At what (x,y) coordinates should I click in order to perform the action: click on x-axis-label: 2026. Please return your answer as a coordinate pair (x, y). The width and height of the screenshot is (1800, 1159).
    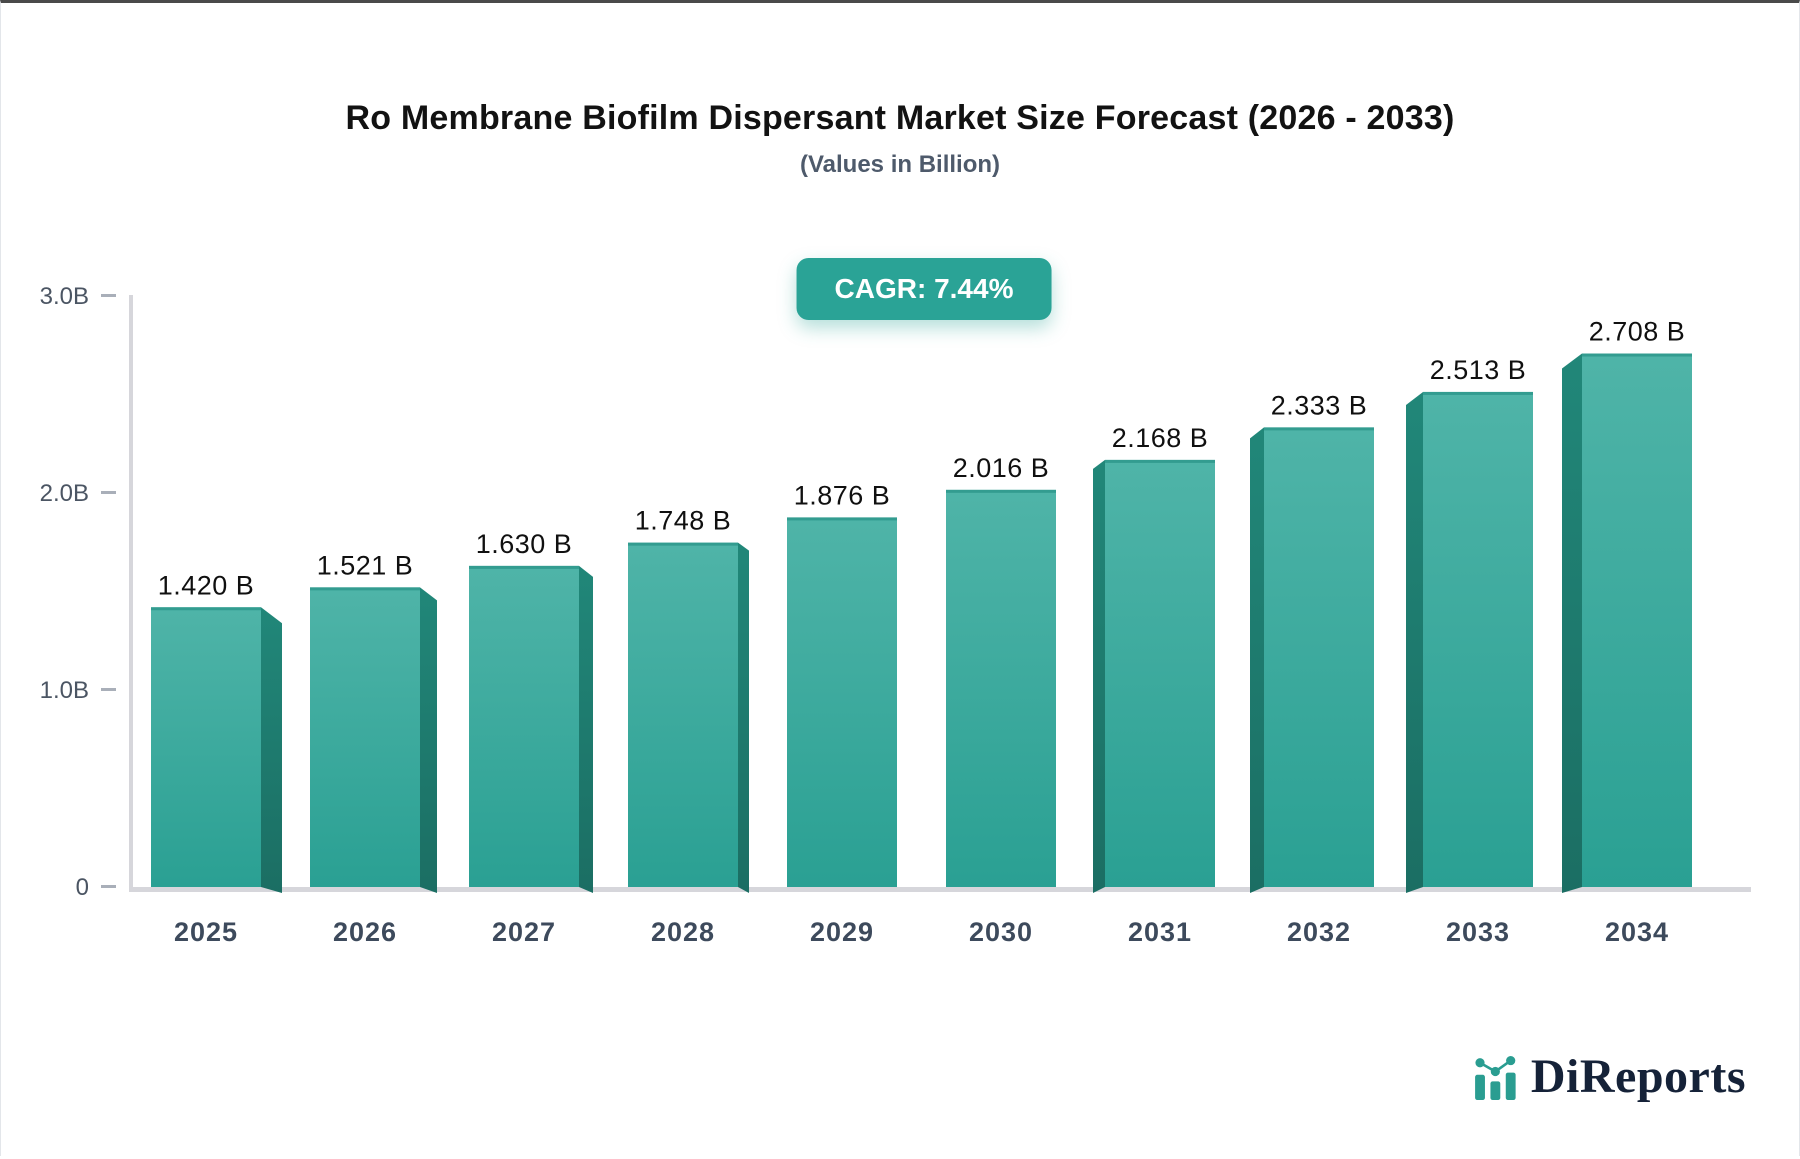
    Looking at the image, I should click on (365, 932).